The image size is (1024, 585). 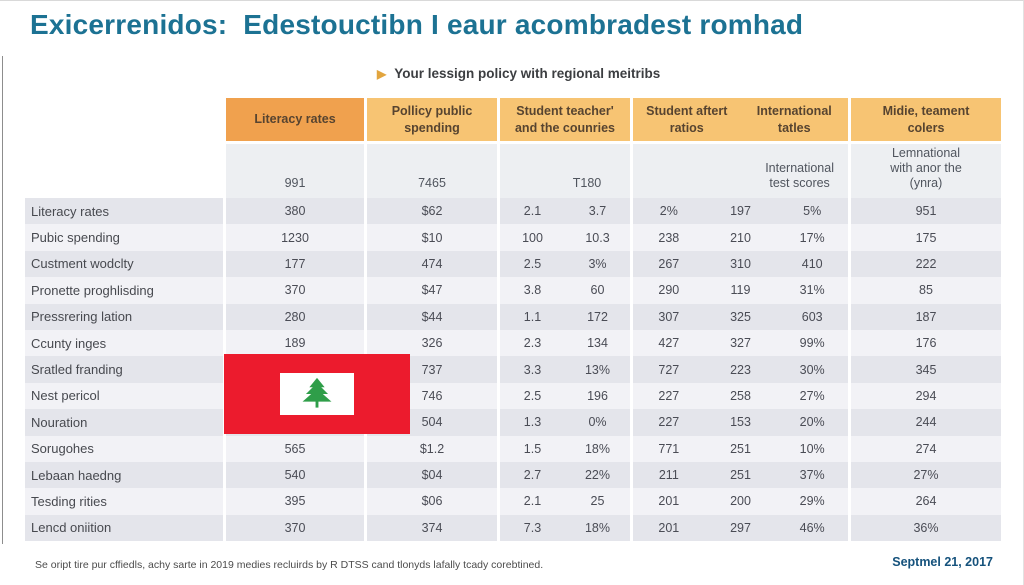 I want to click on sub-value: 325, so click(x=740, y=316).